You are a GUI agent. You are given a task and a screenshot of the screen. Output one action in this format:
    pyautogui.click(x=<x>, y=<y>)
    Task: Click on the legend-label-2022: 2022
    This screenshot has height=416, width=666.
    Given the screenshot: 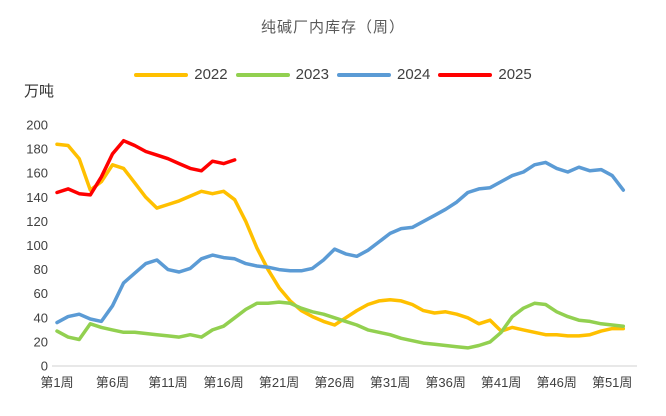 What is the action you would take?
    pyautogui.click(x=211, y=74)
    